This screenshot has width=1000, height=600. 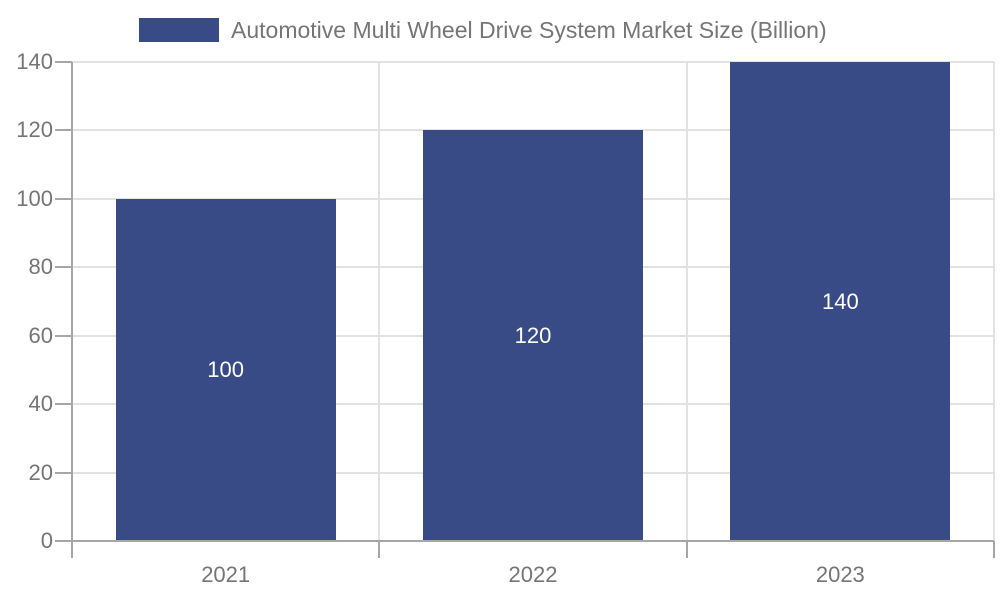 I want to click on y-axis-tick-label: 80, so click(x=40, y=267).